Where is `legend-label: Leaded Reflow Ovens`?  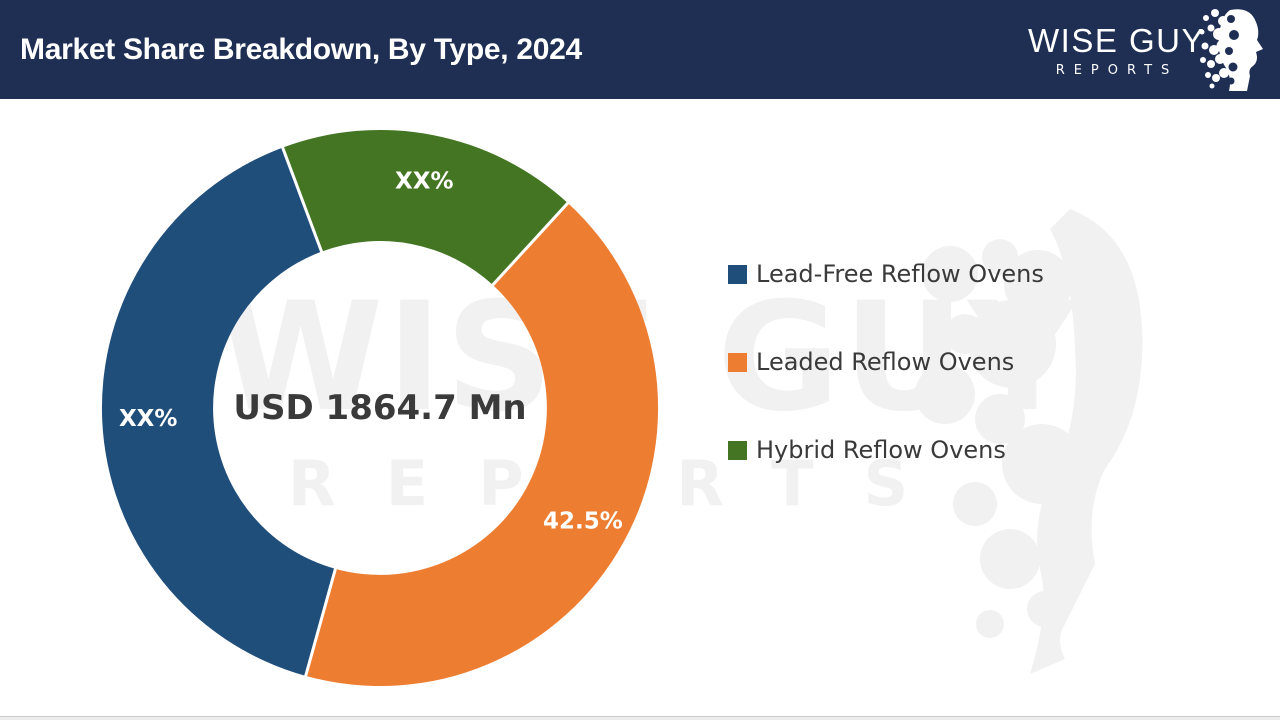 legend-label: Leaded Reflow Ovens is located at coordinates (885, 362).